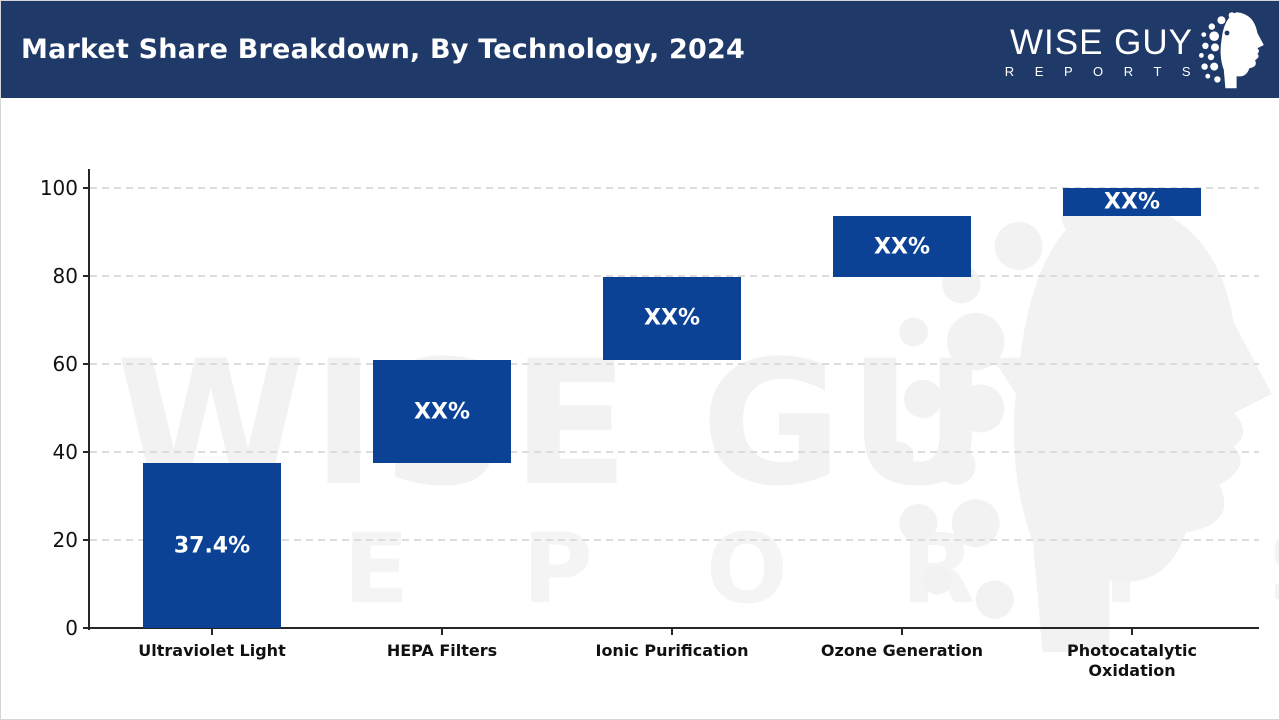  I want to click on y-tick-label: 60, so click(65, 364).